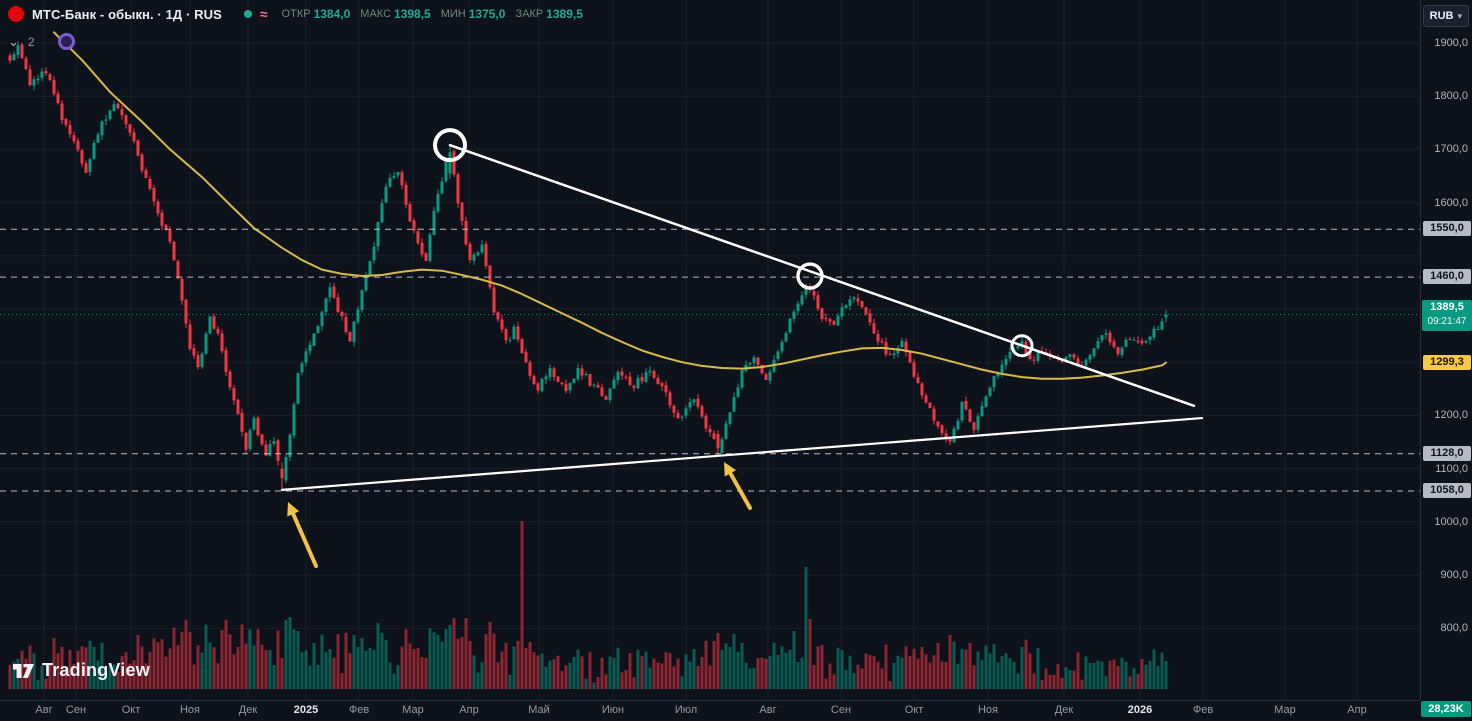  Describe the element at coordinates (127, 14) in the screenshot. I see `symbol-title: МТС-Банк - обыкн. · 1Д · RUS` at that location.